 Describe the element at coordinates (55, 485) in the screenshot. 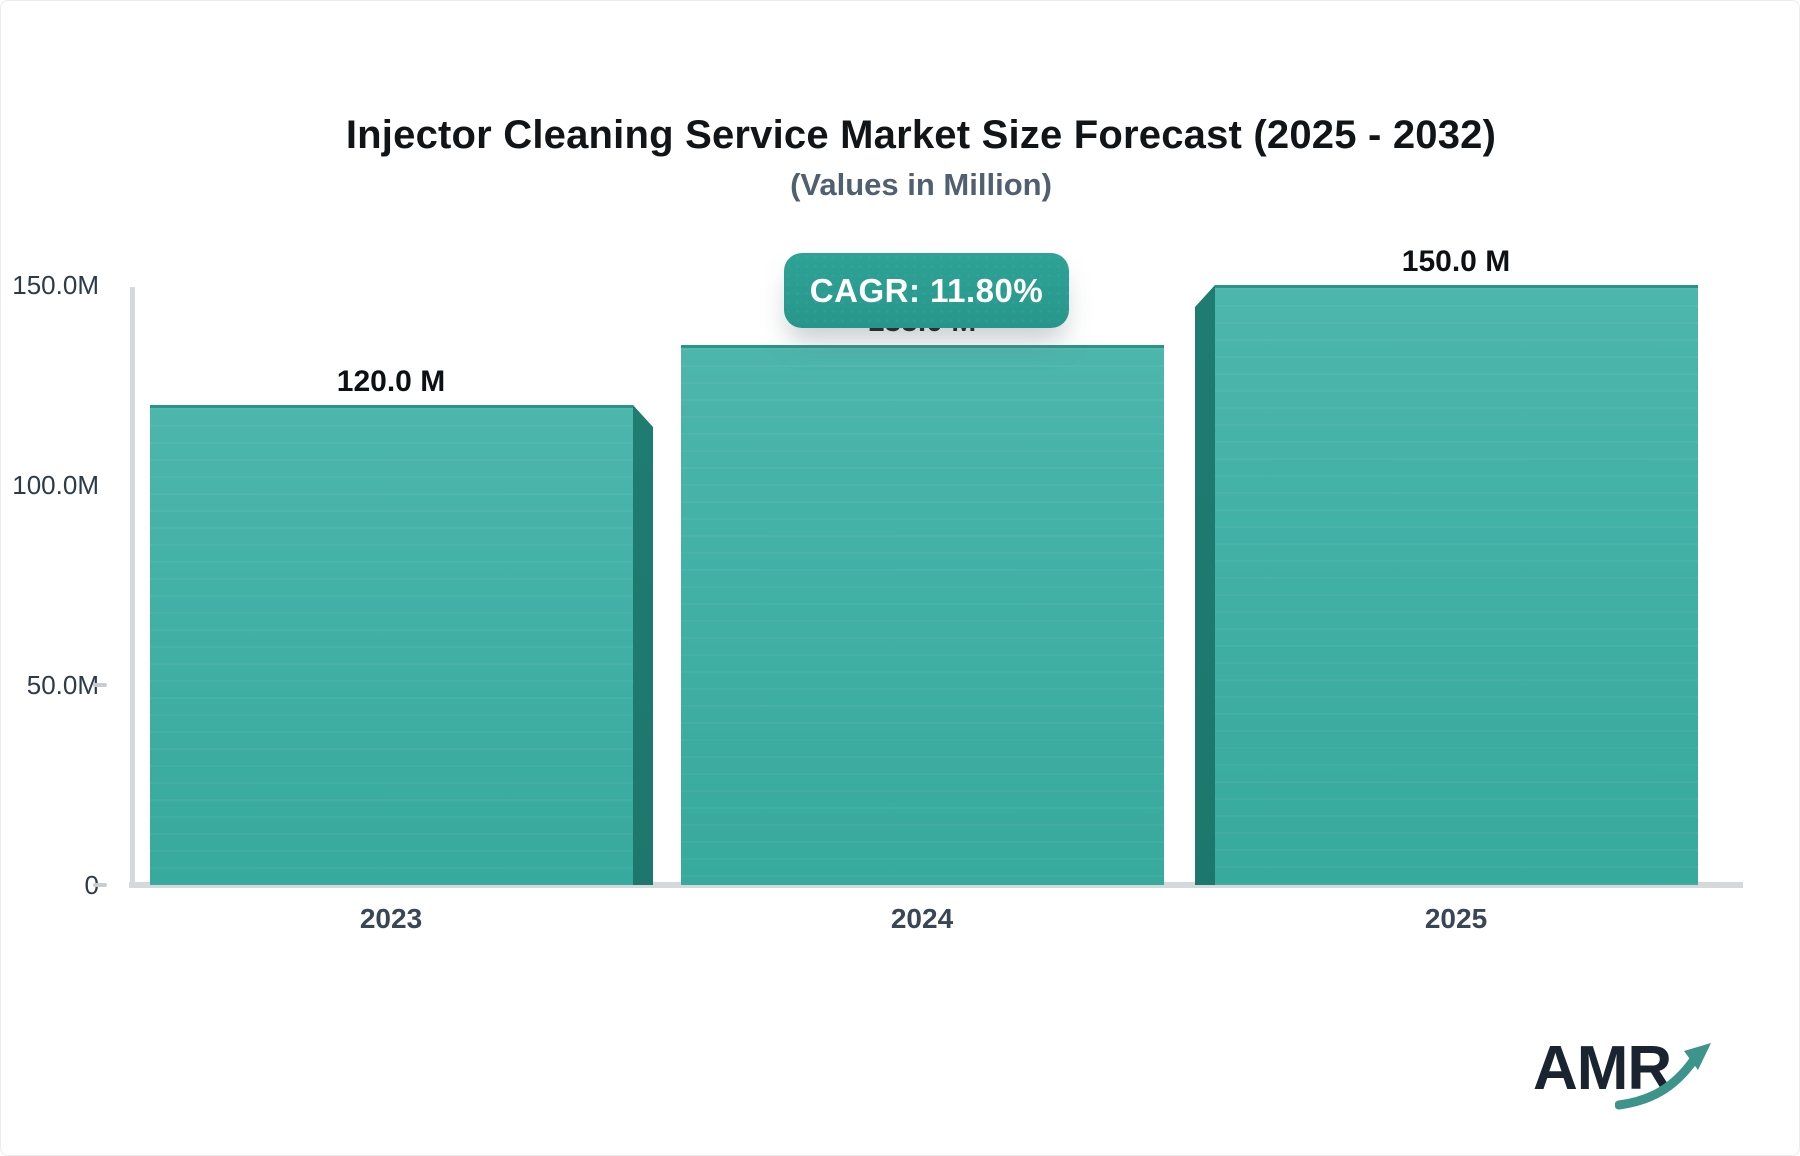

I see `y-axis-tick-label: 100.0M` at that location.